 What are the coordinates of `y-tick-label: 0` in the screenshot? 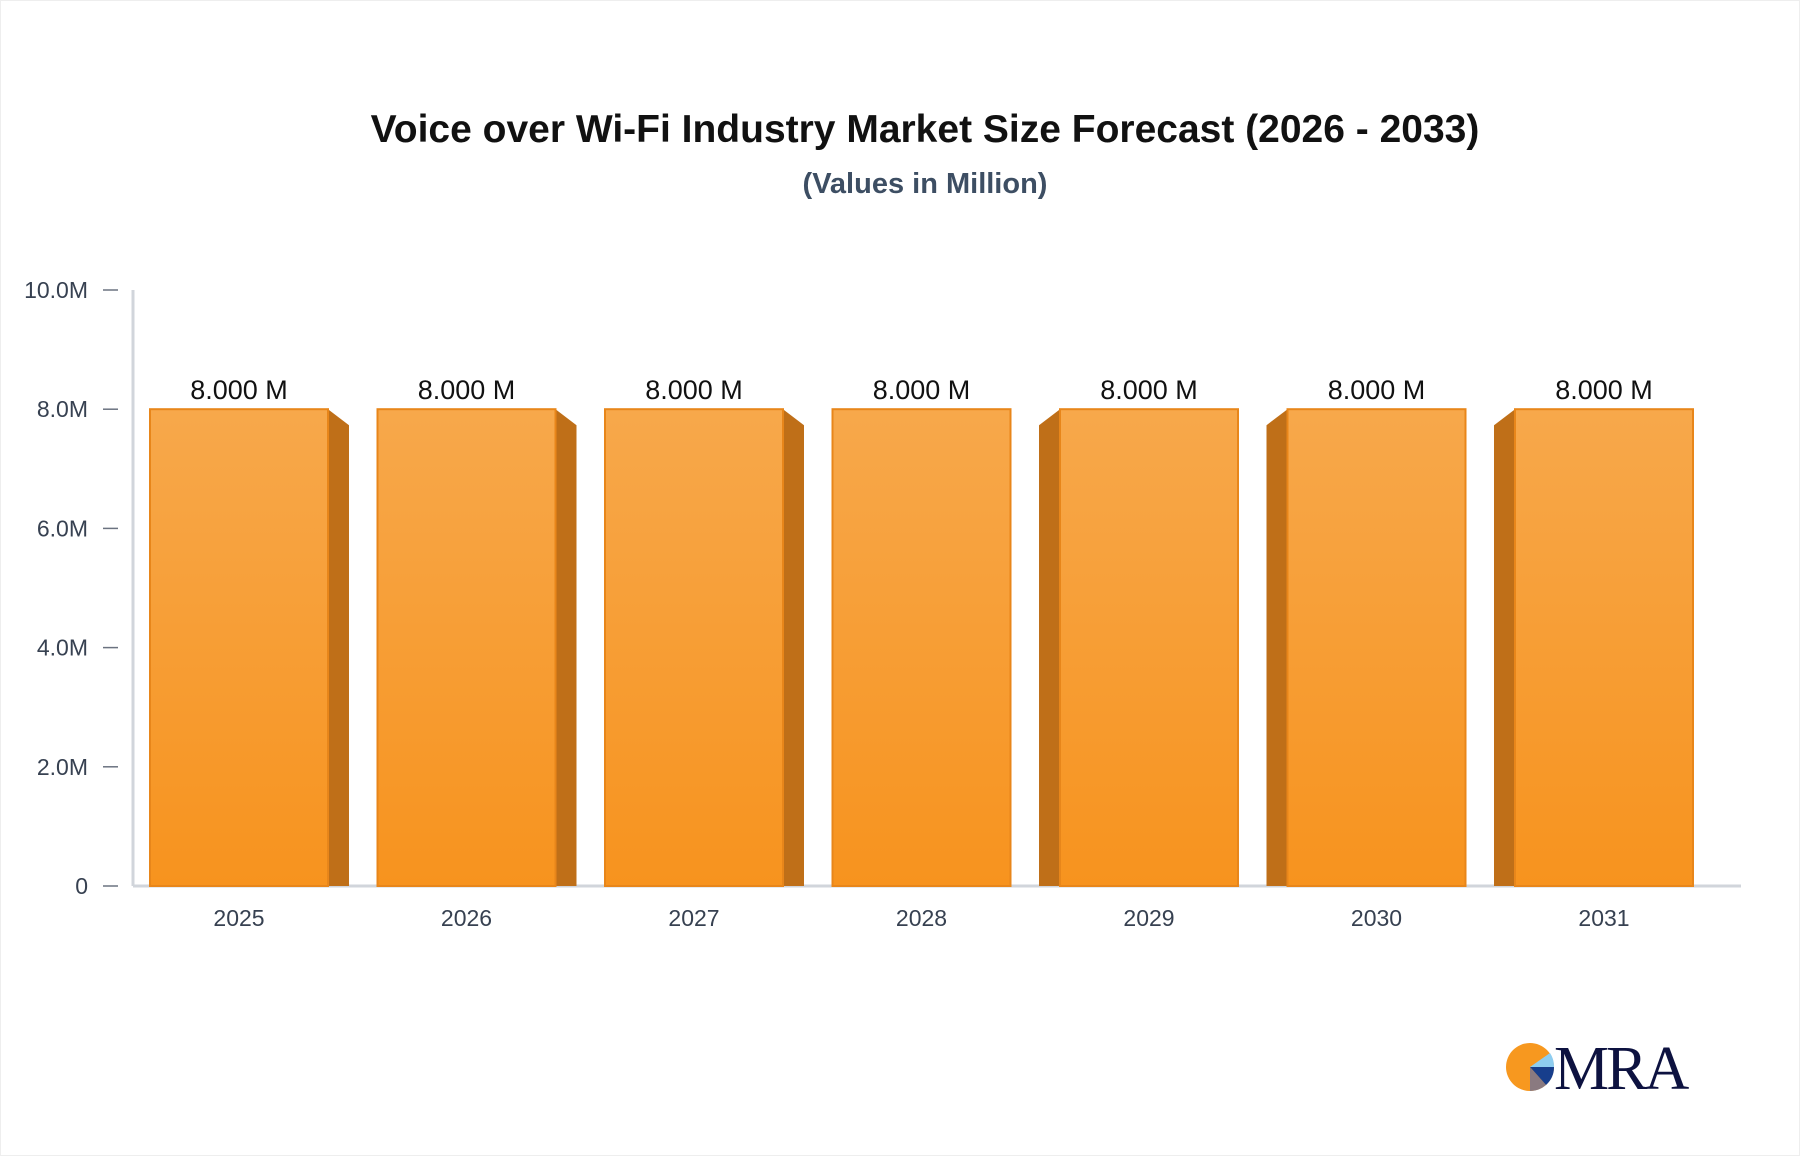 It's located at (81, 886).